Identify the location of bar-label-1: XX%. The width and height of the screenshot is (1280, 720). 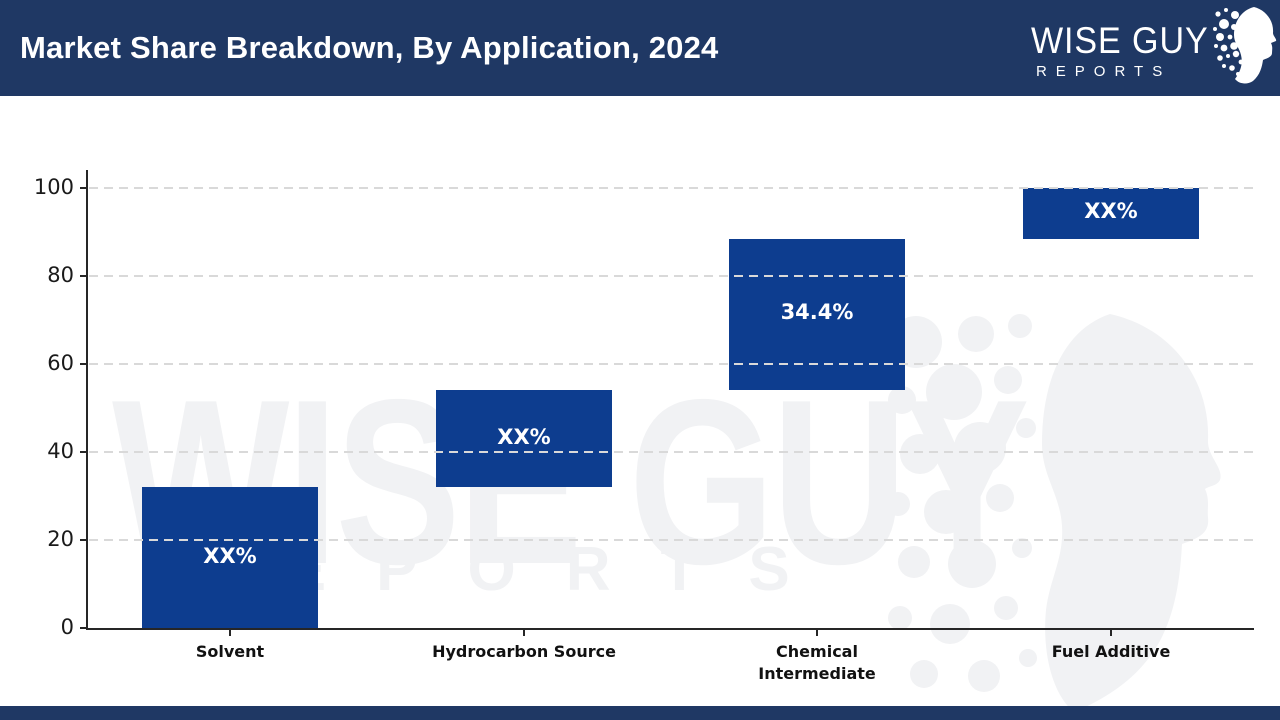
(524, 436).